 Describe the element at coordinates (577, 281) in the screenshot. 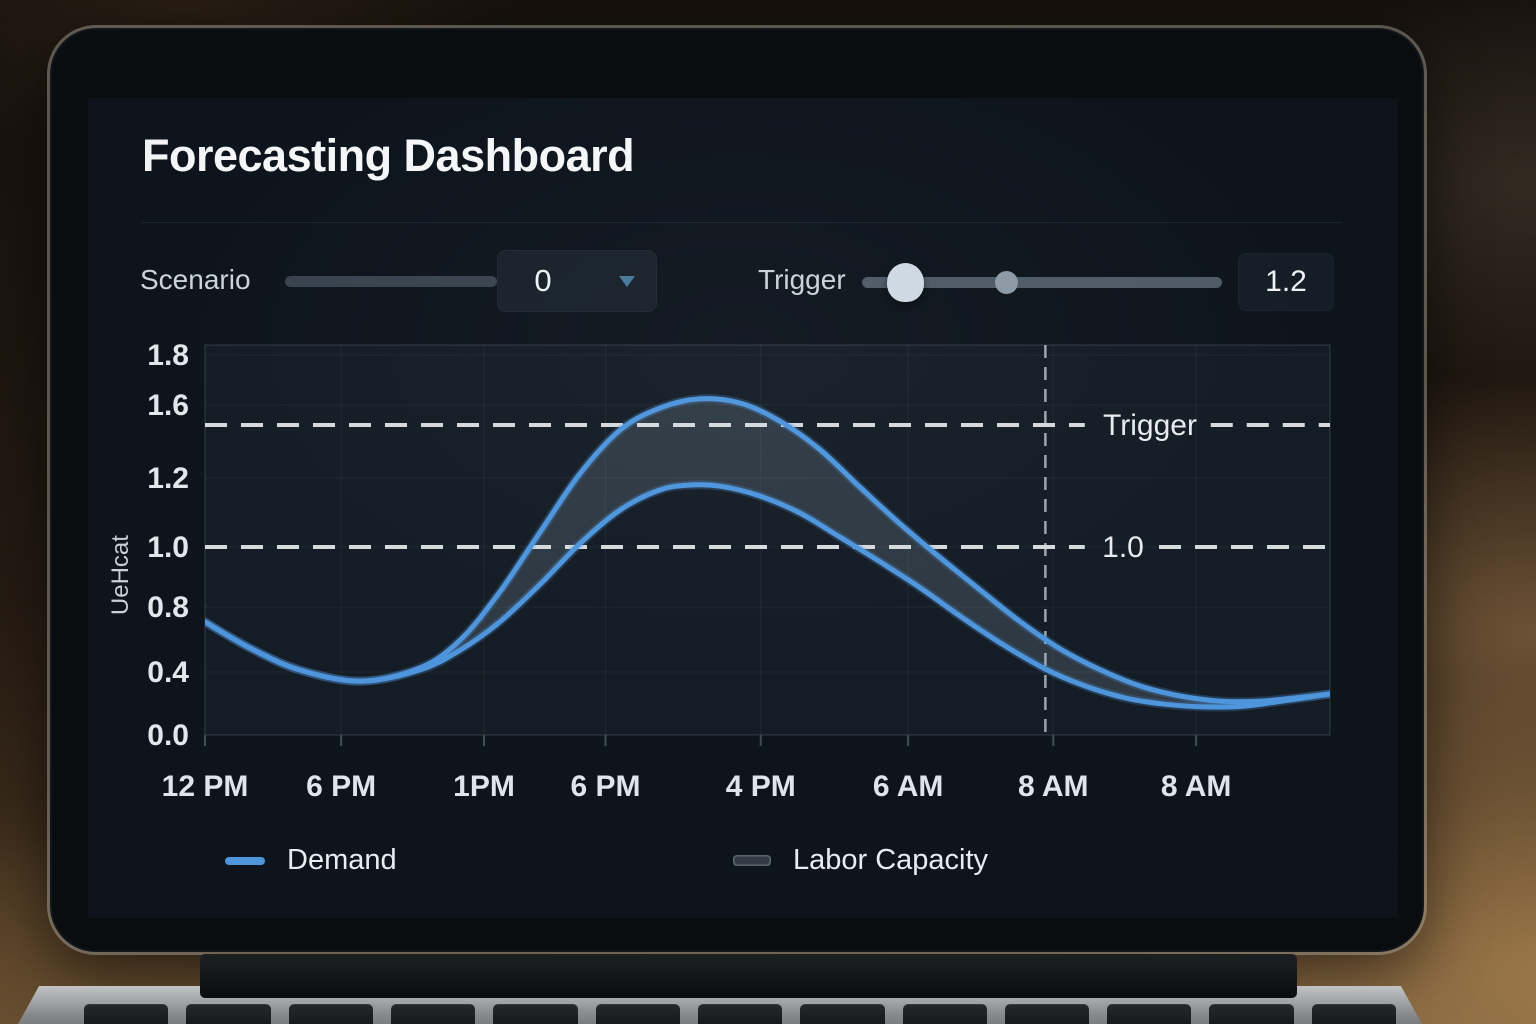

I see `scenario-dropdown: 0` at that location.